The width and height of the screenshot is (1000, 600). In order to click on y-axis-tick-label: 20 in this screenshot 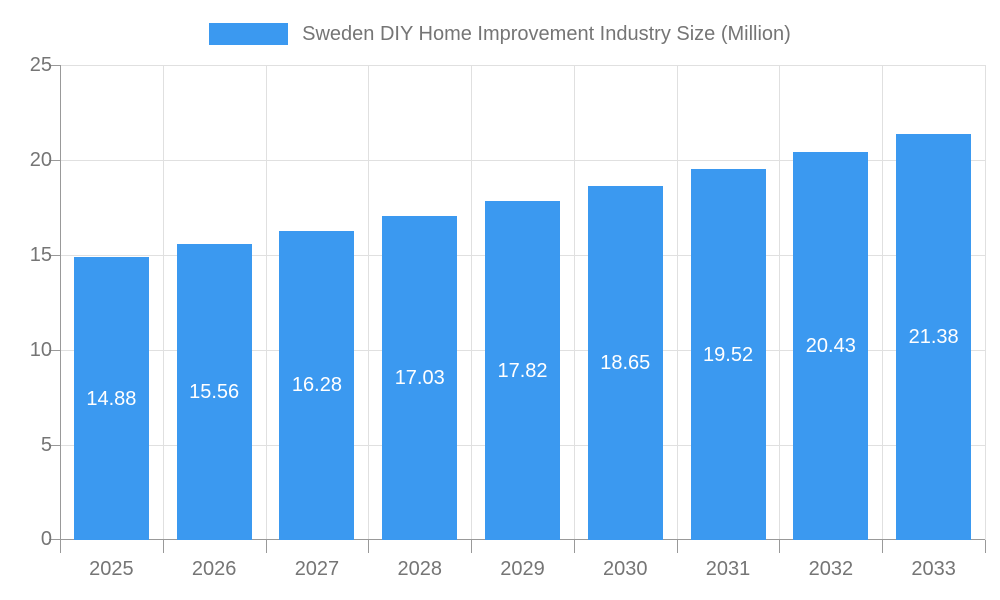, I will do `click(40, 160)`.